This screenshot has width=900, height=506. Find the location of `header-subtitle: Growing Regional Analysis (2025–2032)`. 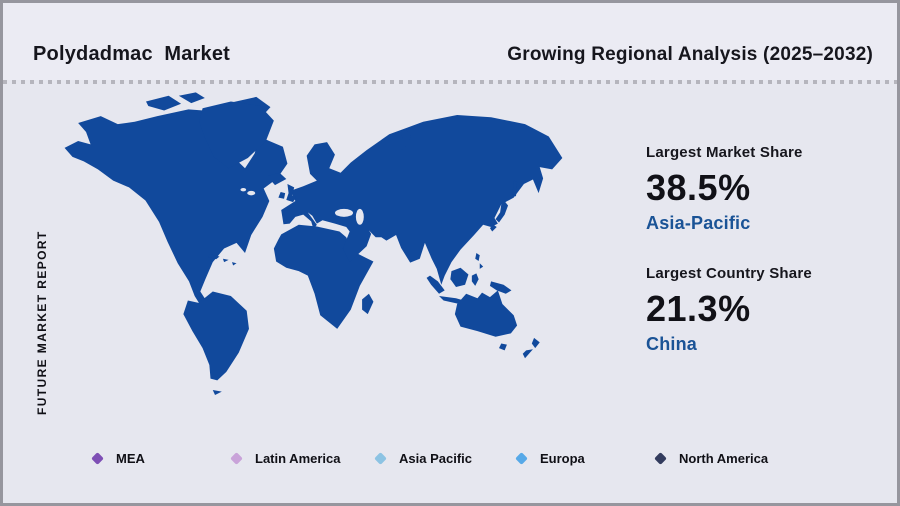

header-subtitle: Growing Regional Analysis (2025–2032) is located at coordinates (690, 54).